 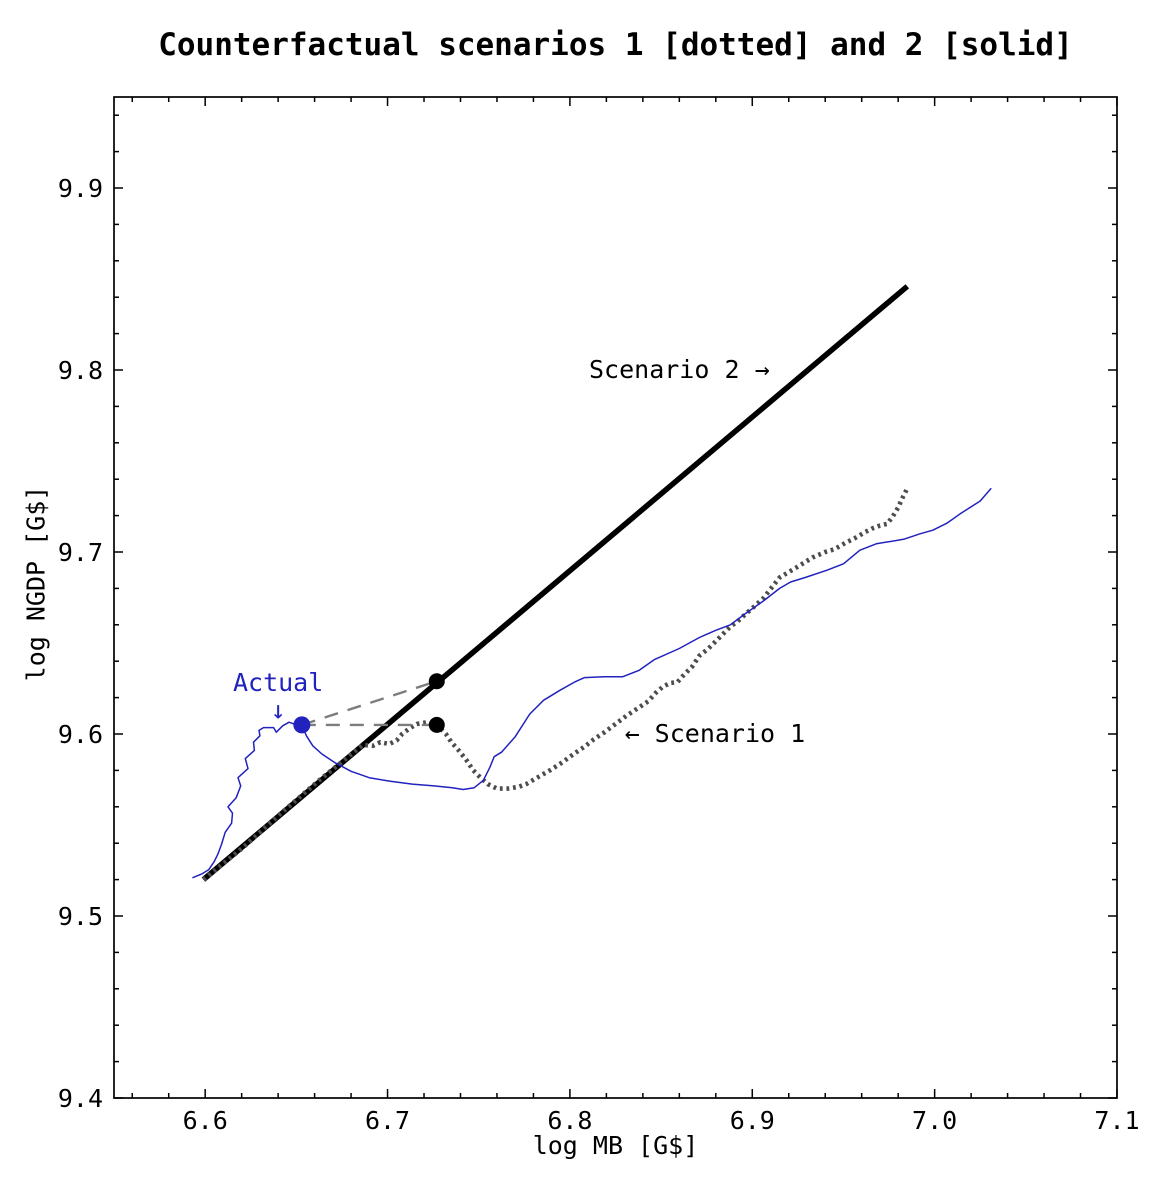 I want to click on point-markers, so click(x=369, y=703).